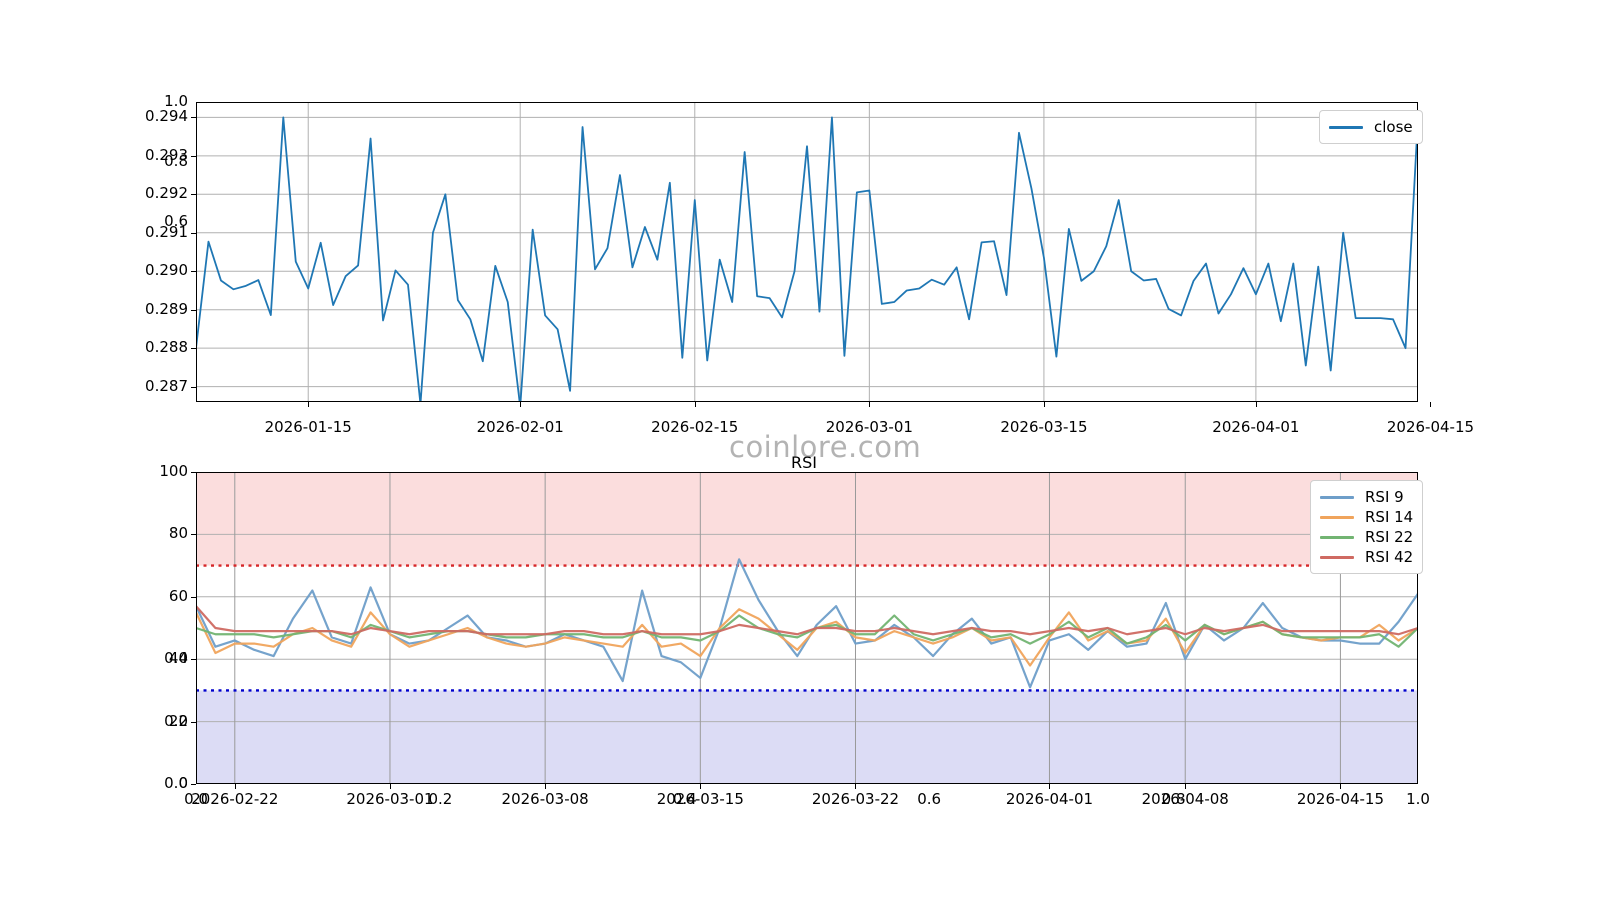  What do you see at coordinates (1418, 799) in the screenshot?
I see `rsi-x-overlay-tick-1.0: 1.0` at bounding box center [1418, 799].